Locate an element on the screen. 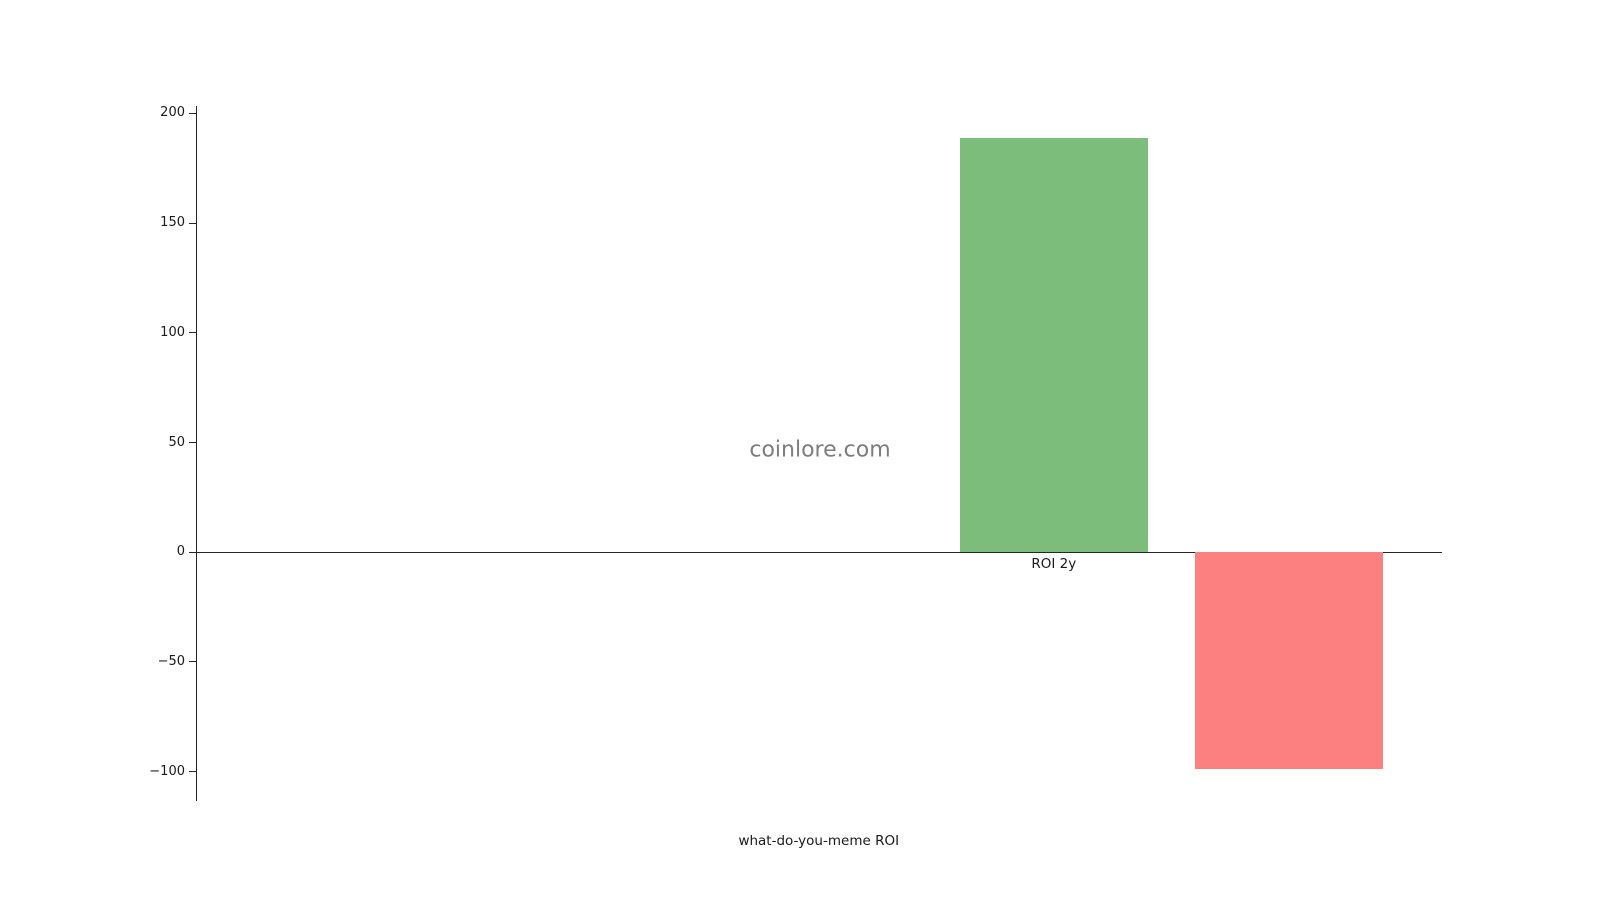  x-axis-label: what-do-you-meme ROI is located at coordinates (819, 841).